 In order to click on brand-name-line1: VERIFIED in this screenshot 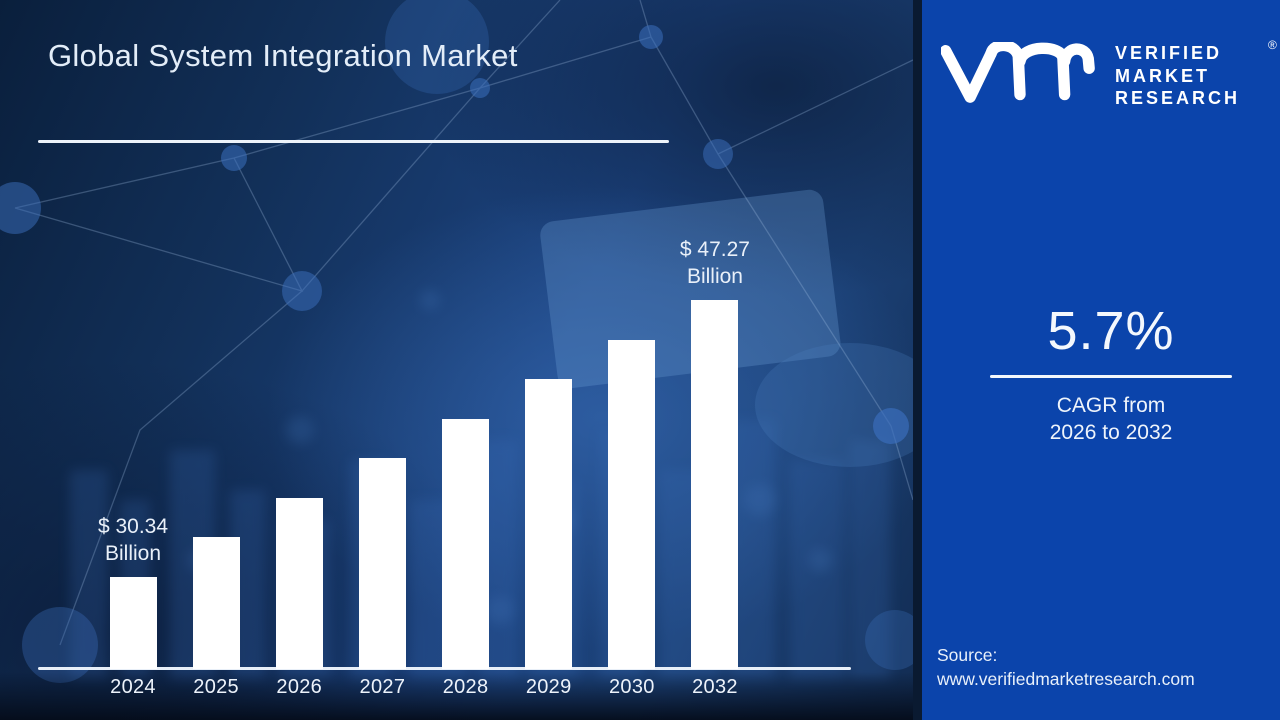, I will do `click(1169, 53)`.